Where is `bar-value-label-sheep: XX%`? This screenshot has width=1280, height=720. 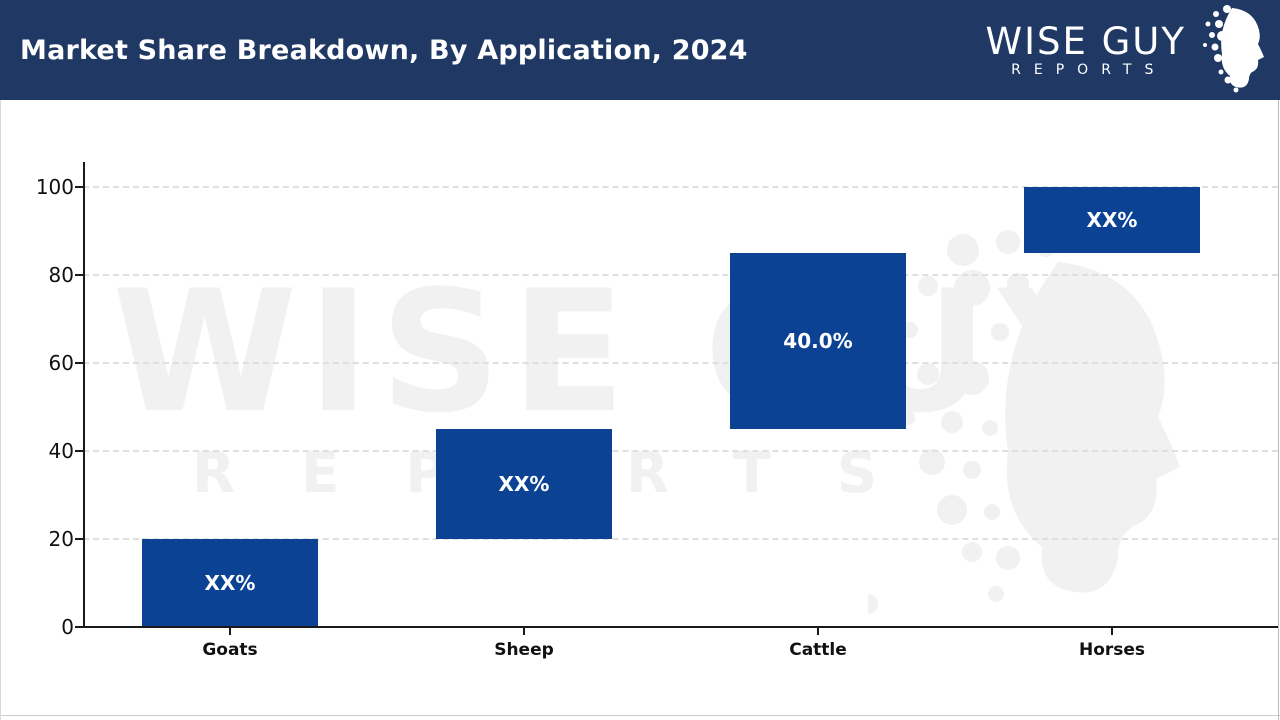 bar-value-label-sheep: XX% is located at coordinates (524, 484).